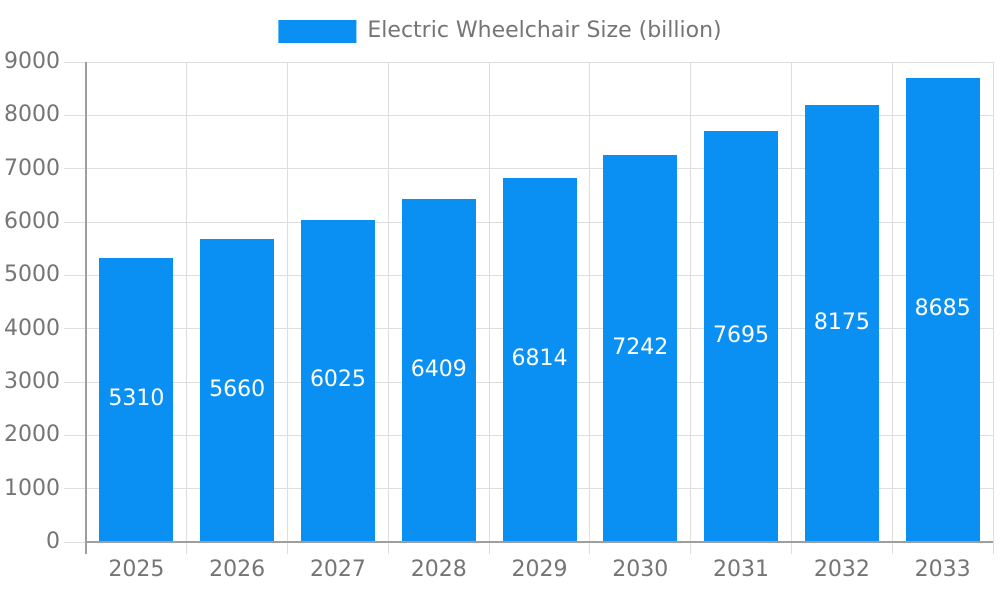 This screenshot has width=1000, height=600. I want to click on bar-value-label: 8685, so click(942, 309).